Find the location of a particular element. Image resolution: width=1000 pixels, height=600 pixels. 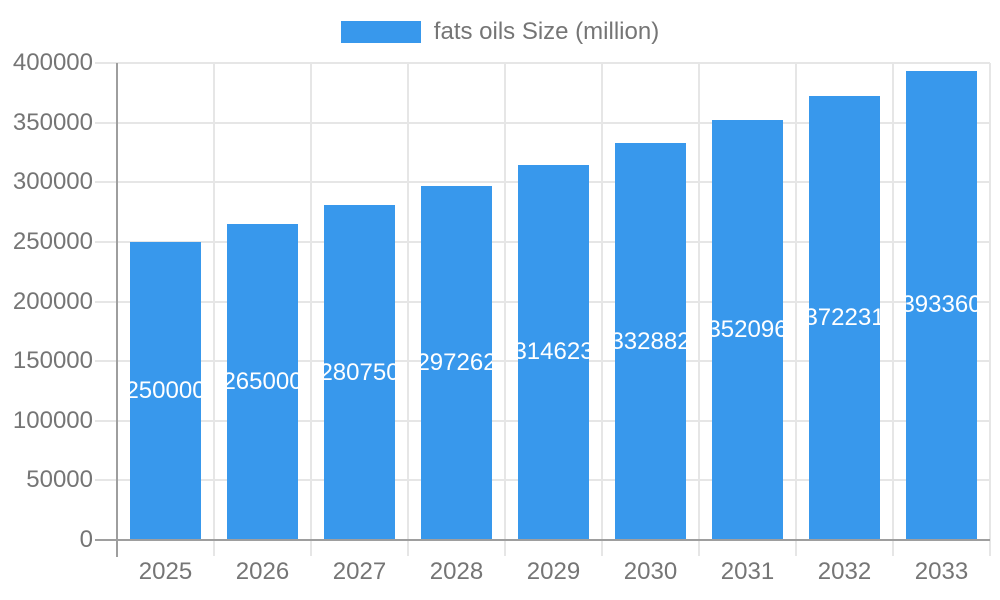

y-axis-tick-label: 200000 is located at coordinates (52, 301).